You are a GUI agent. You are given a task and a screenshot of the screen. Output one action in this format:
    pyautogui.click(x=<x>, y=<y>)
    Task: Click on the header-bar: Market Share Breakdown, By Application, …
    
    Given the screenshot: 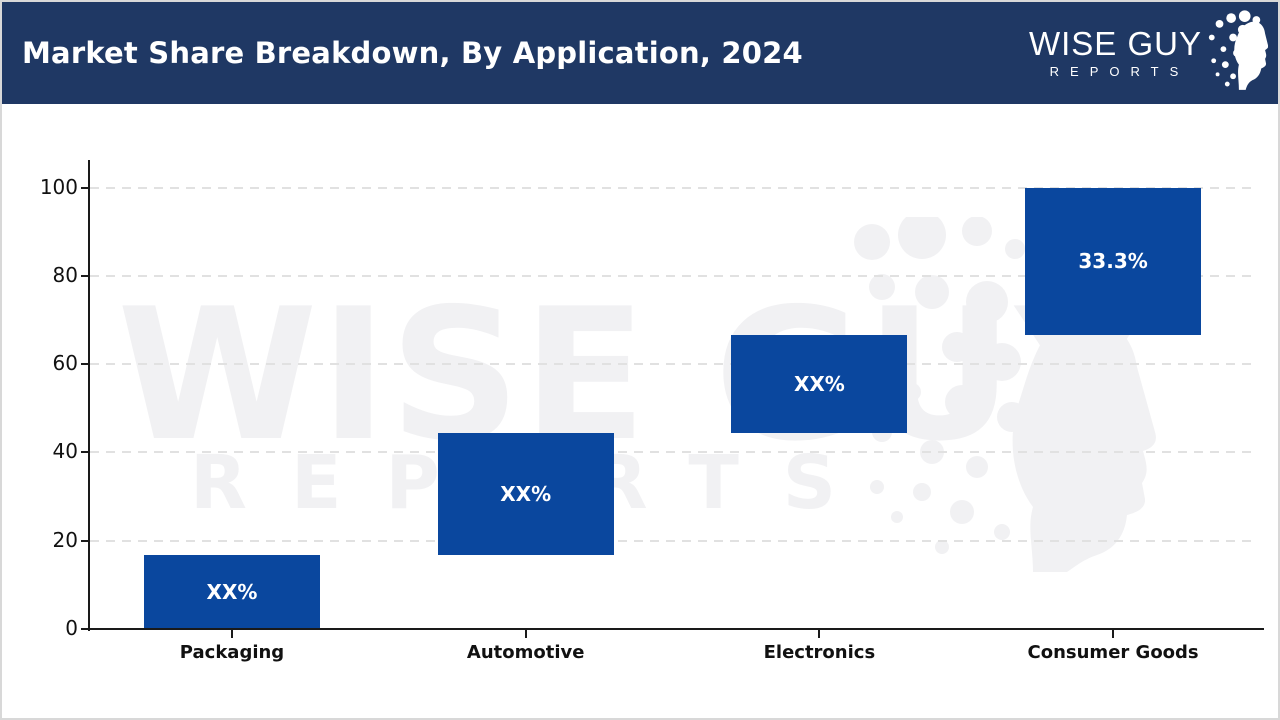 What is the action you would take?
    pyautogui.click(x=640, y=53)
    